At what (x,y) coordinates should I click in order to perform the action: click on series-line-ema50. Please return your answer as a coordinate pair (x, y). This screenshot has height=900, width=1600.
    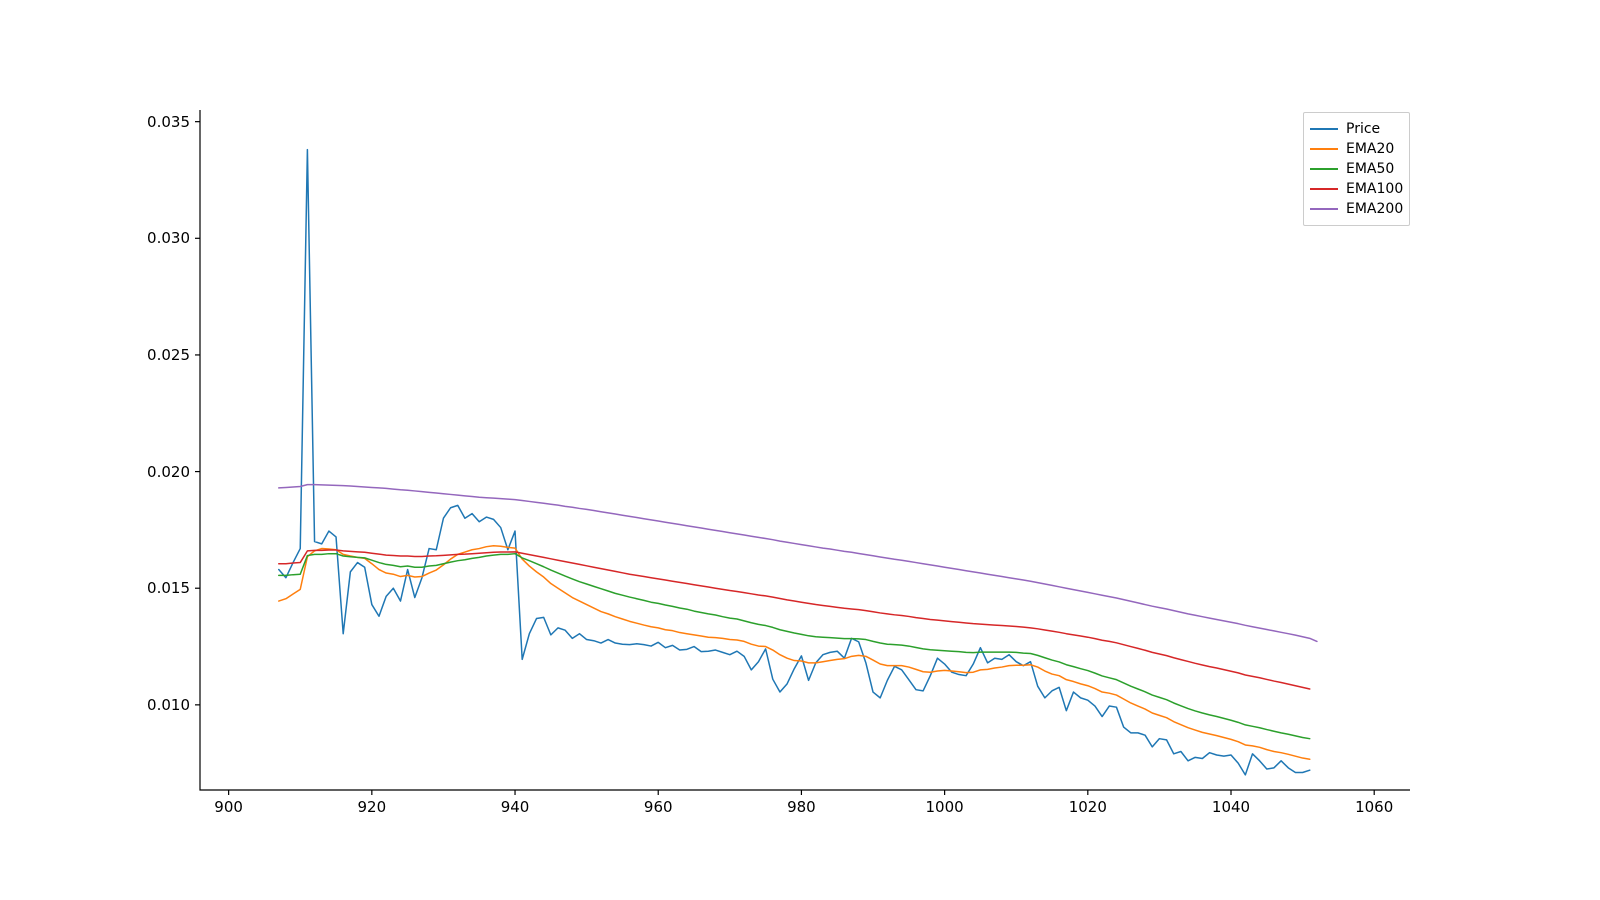
    Looking at the image, I should click on (794, 646).